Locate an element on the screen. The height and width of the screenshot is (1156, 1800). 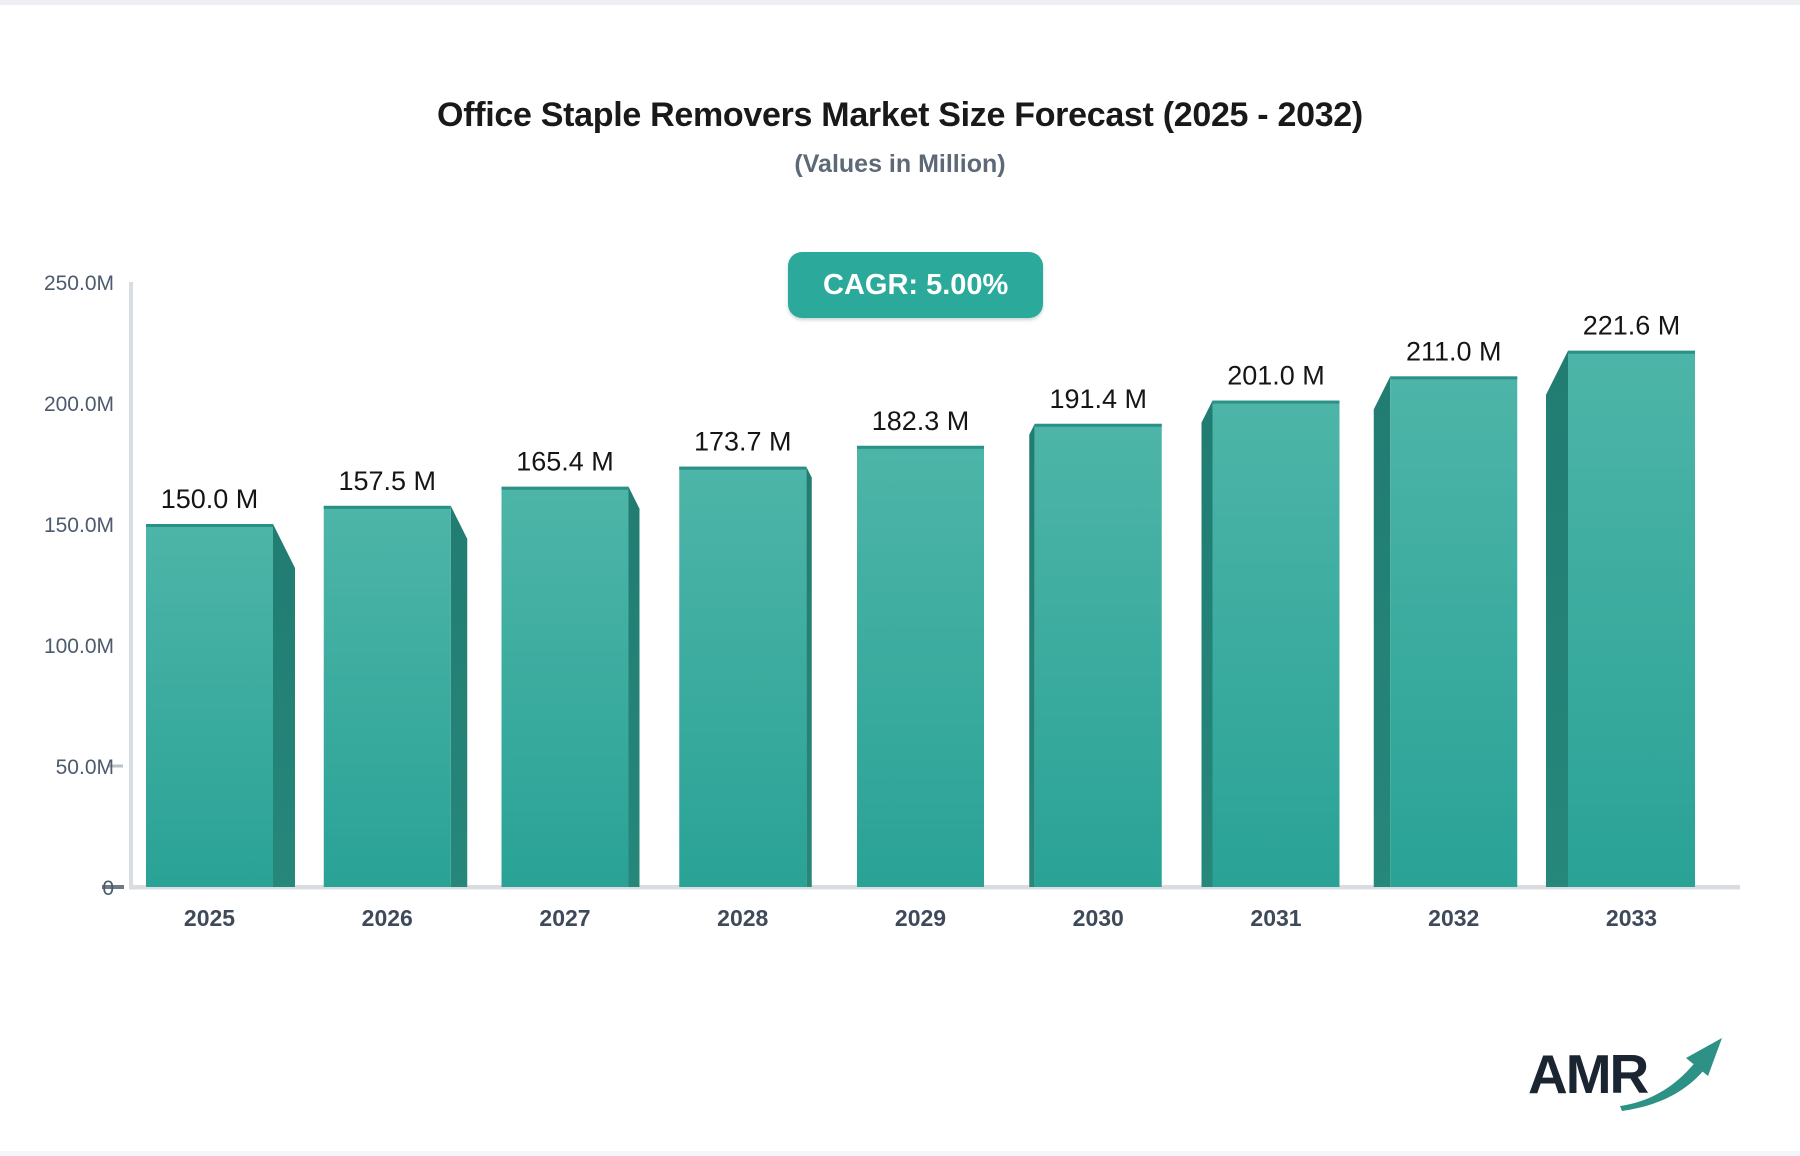
y-axis-tick-label: 150.0M is located at coordinates (79, 525).